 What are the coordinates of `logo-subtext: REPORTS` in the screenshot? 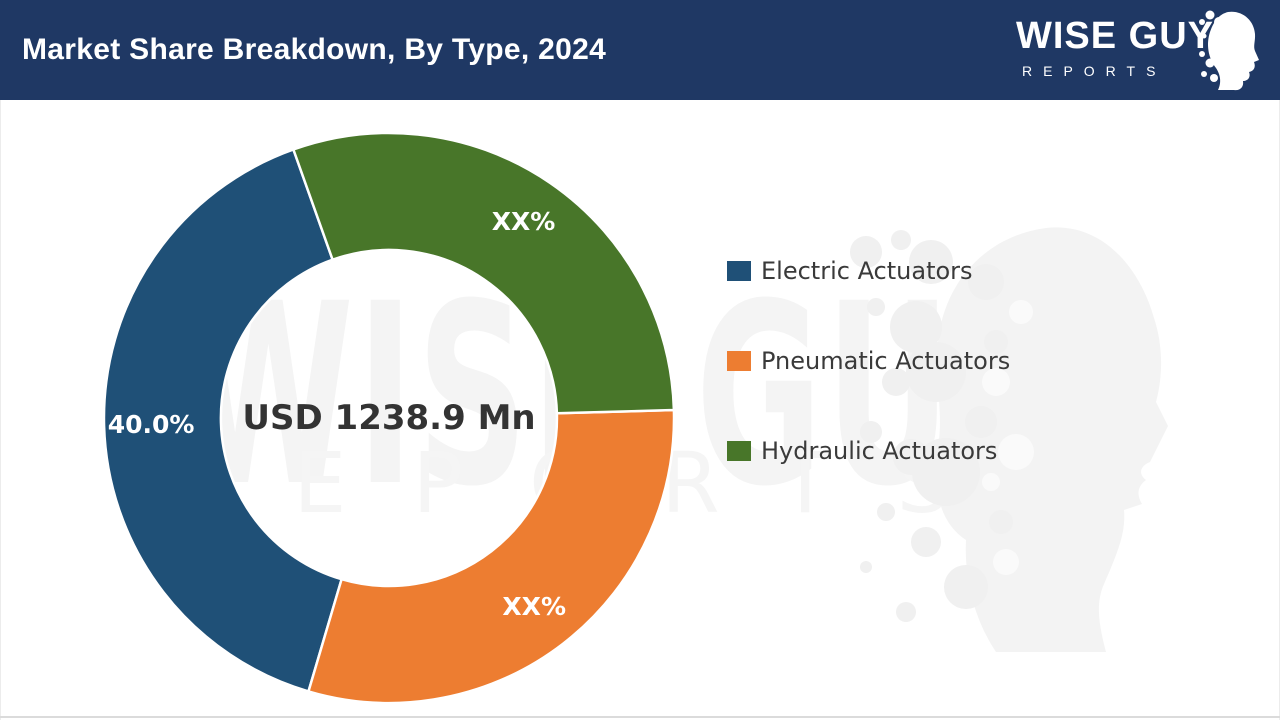 It's located at (1094, 71).